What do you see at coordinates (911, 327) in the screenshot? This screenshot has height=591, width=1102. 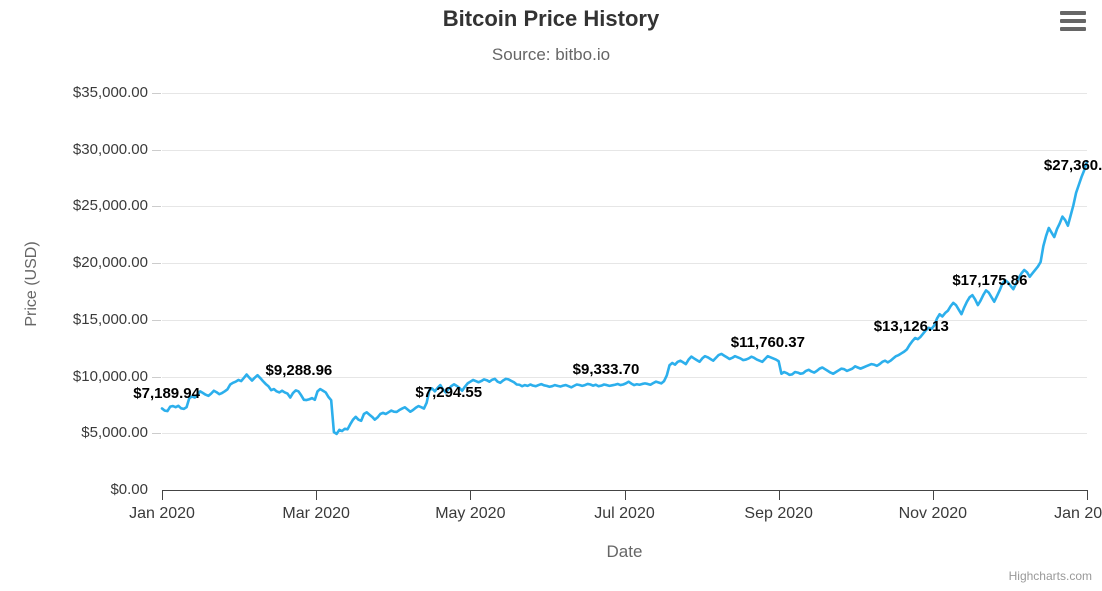 I see `data-point-label: $13,126.13` at bounding box center [911, 327].